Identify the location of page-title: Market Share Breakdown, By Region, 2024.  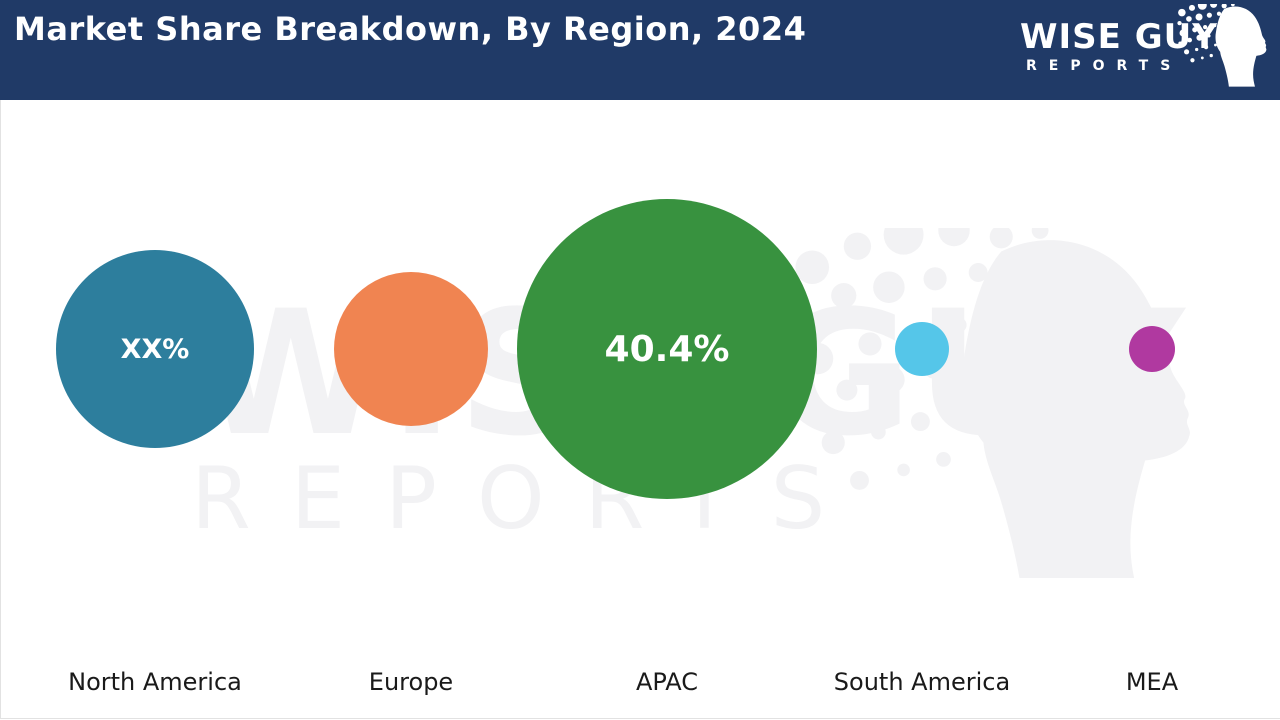
(410, 29).